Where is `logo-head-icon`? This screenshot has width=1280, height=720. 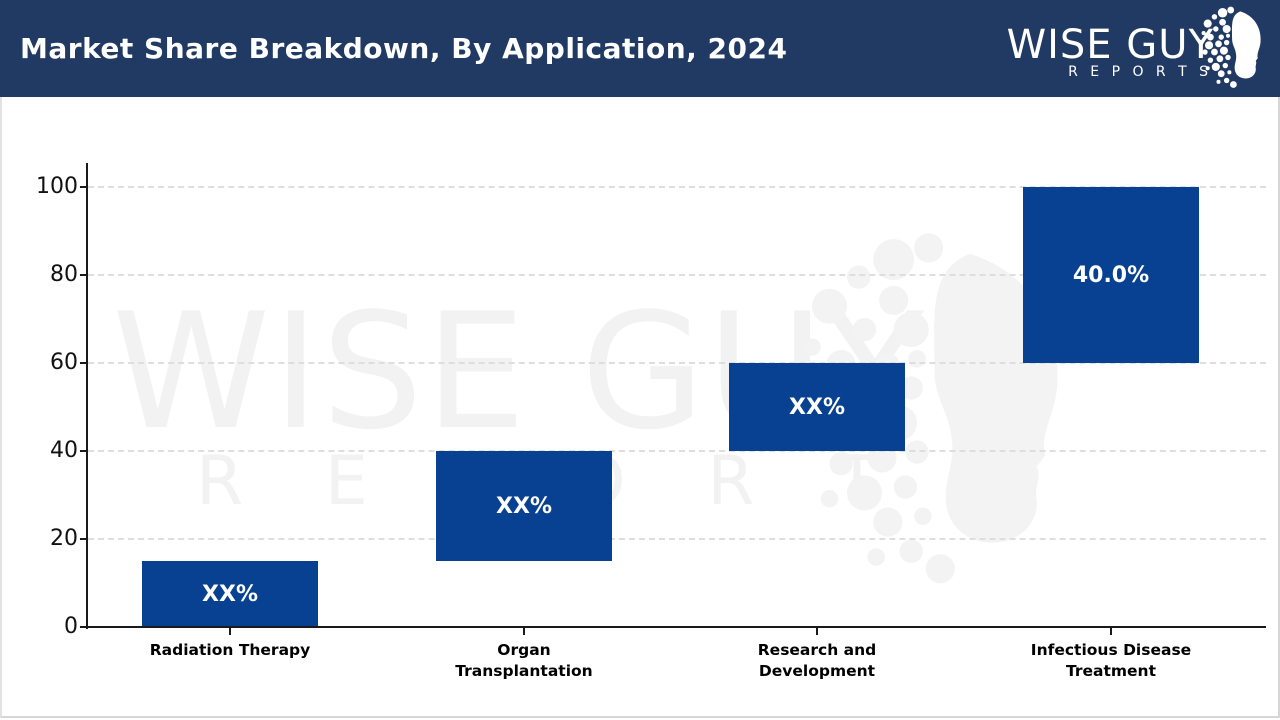 logo-head-icon is located at coordinates (1229, 47).